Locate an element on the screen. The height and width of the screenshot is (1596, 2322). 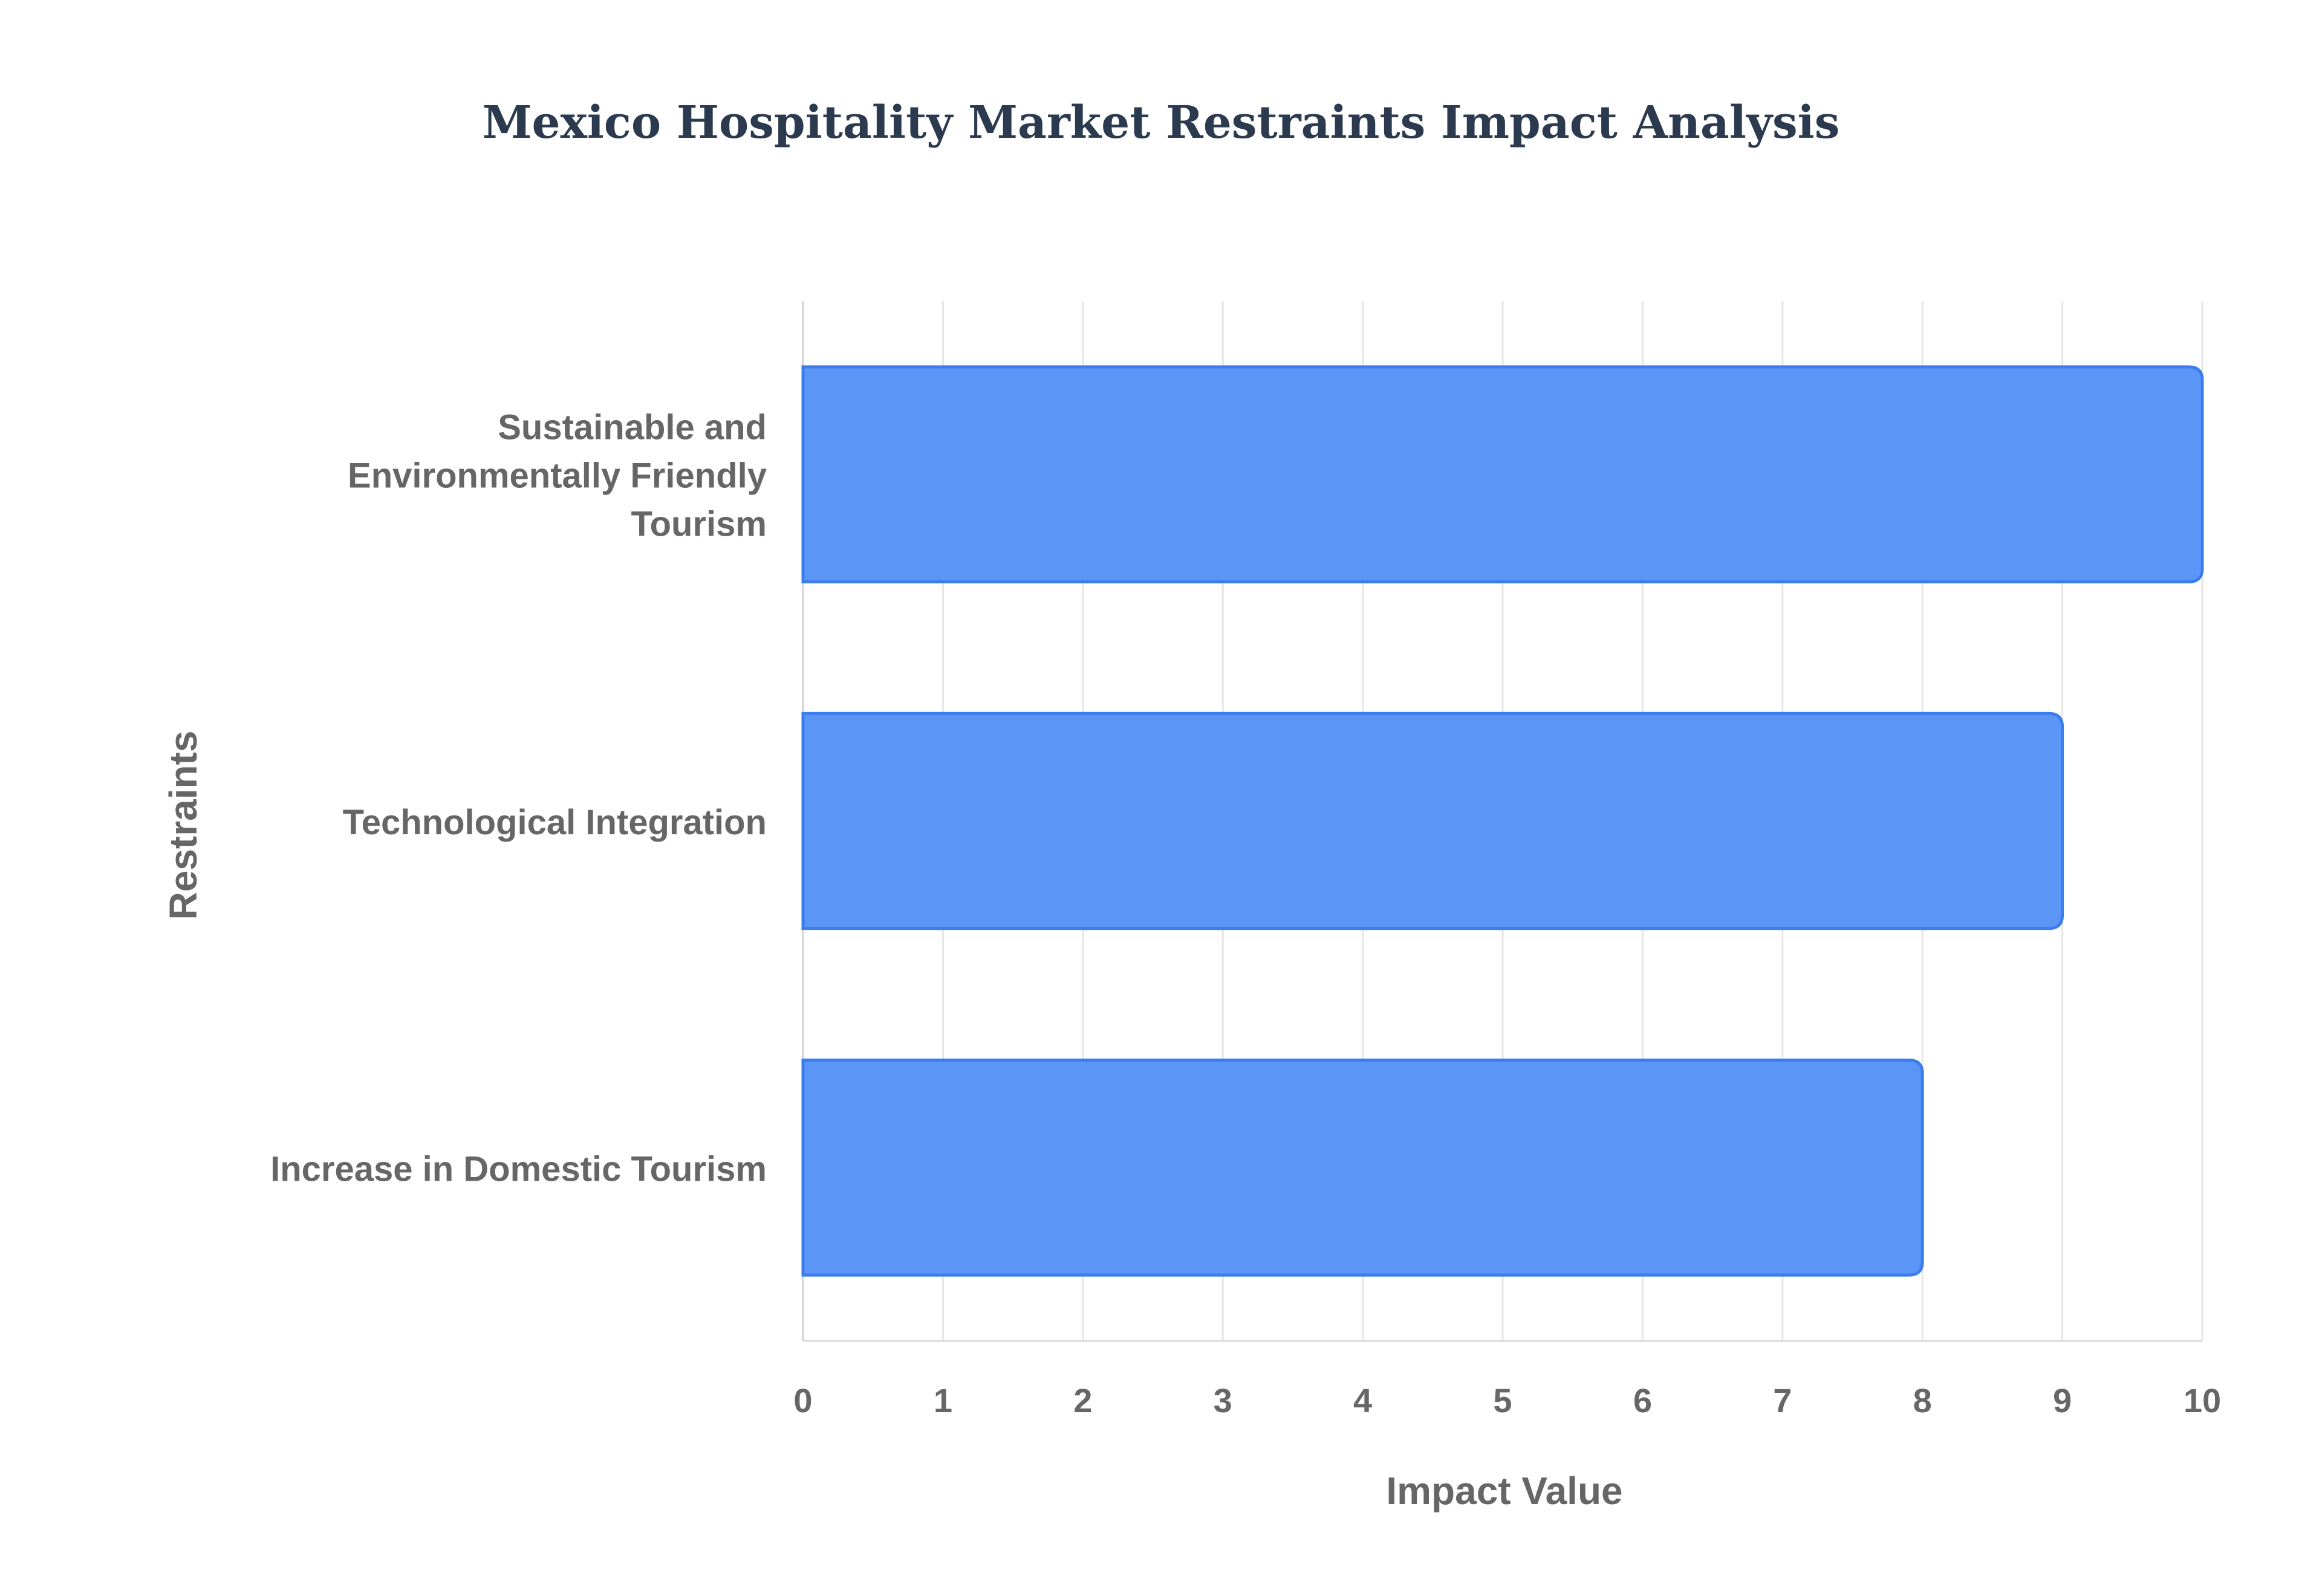
x-tick-labels: 0 1 2 3 4 5 6 7 8 9 10 is located at coordinates (1507, 1400).